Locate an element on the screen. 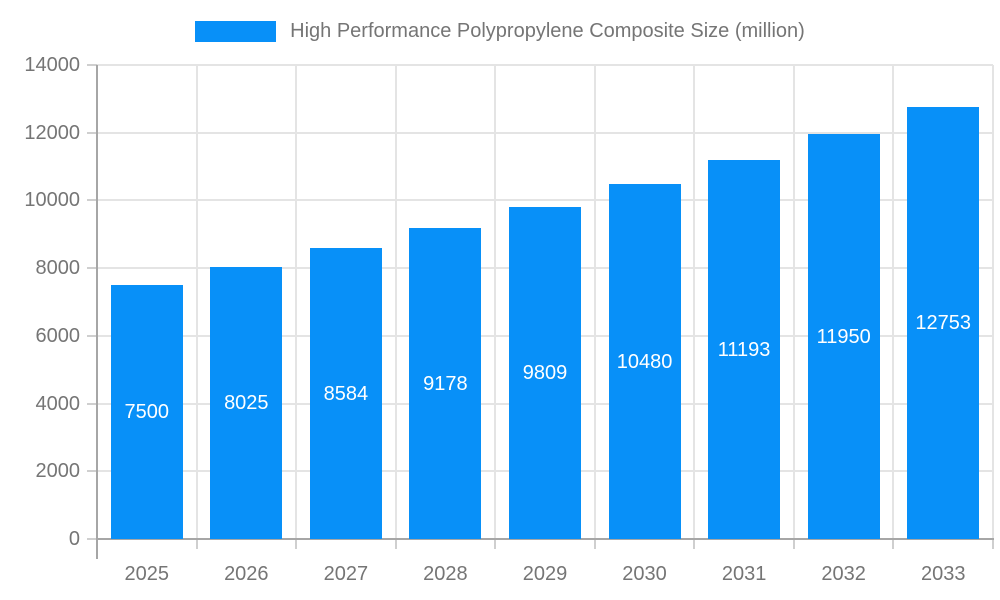 Image resolution: width=1000 pixels, height=600 pixels. y-axis-tick-label: 2000 is located at coordinates (58, 471).